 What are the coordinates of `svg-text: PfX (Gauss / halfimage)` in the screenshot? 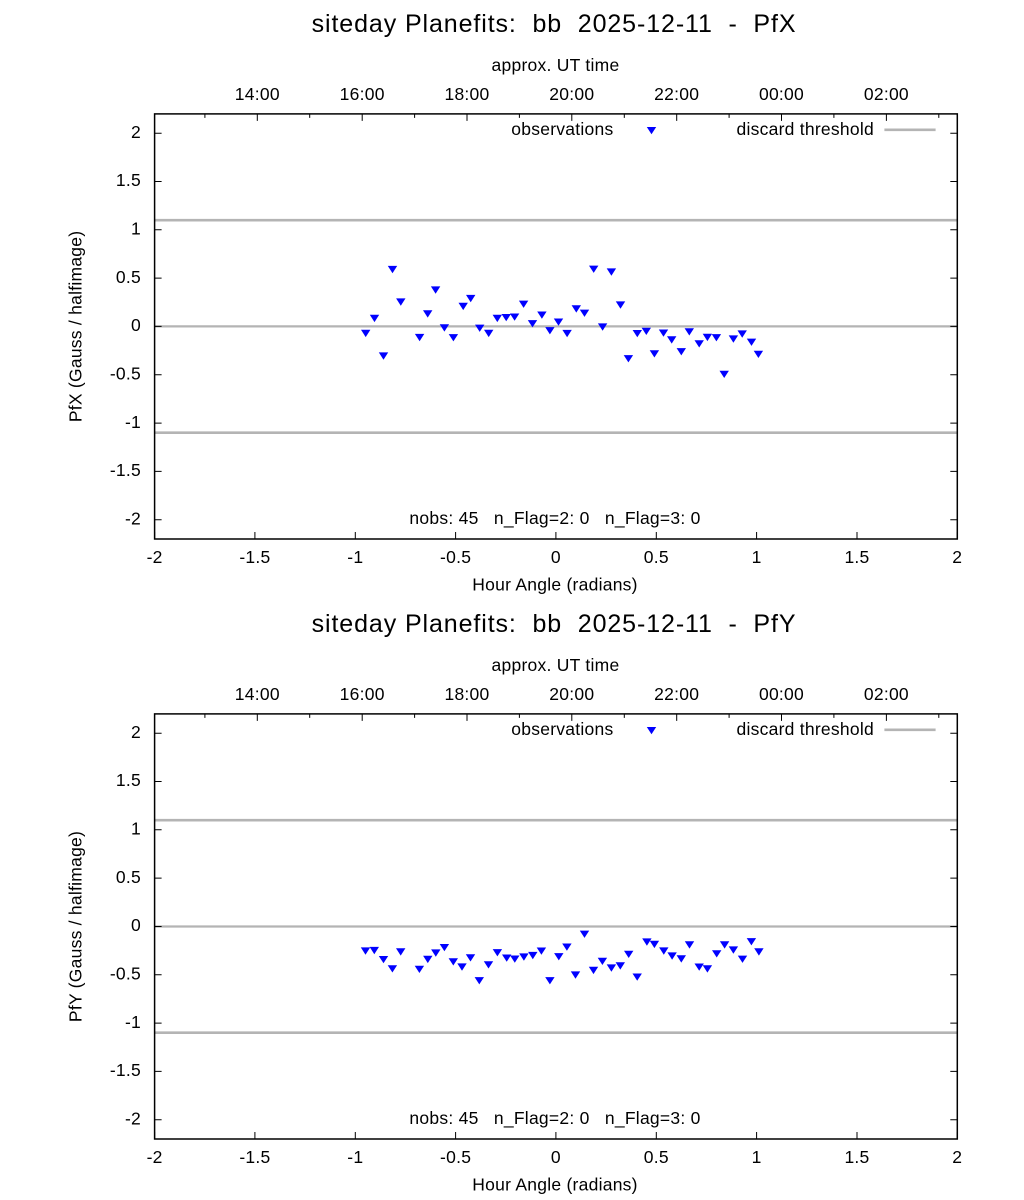 It's located at (76, 327).